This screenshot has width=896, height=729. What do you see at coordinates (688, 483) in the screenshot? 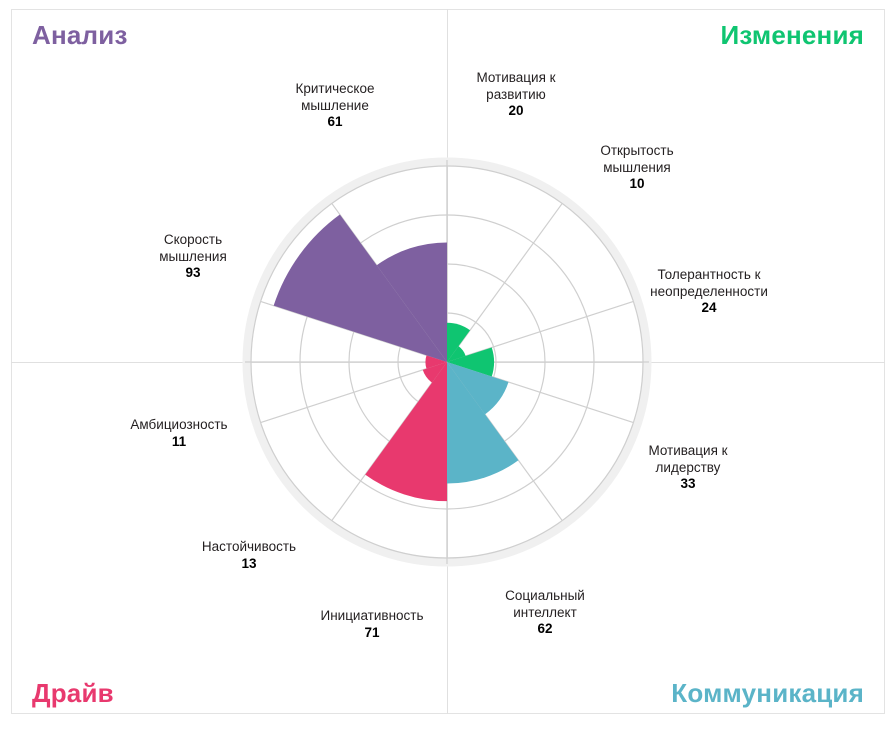
I see `point-value: 33` at bounding box center [688, 483].